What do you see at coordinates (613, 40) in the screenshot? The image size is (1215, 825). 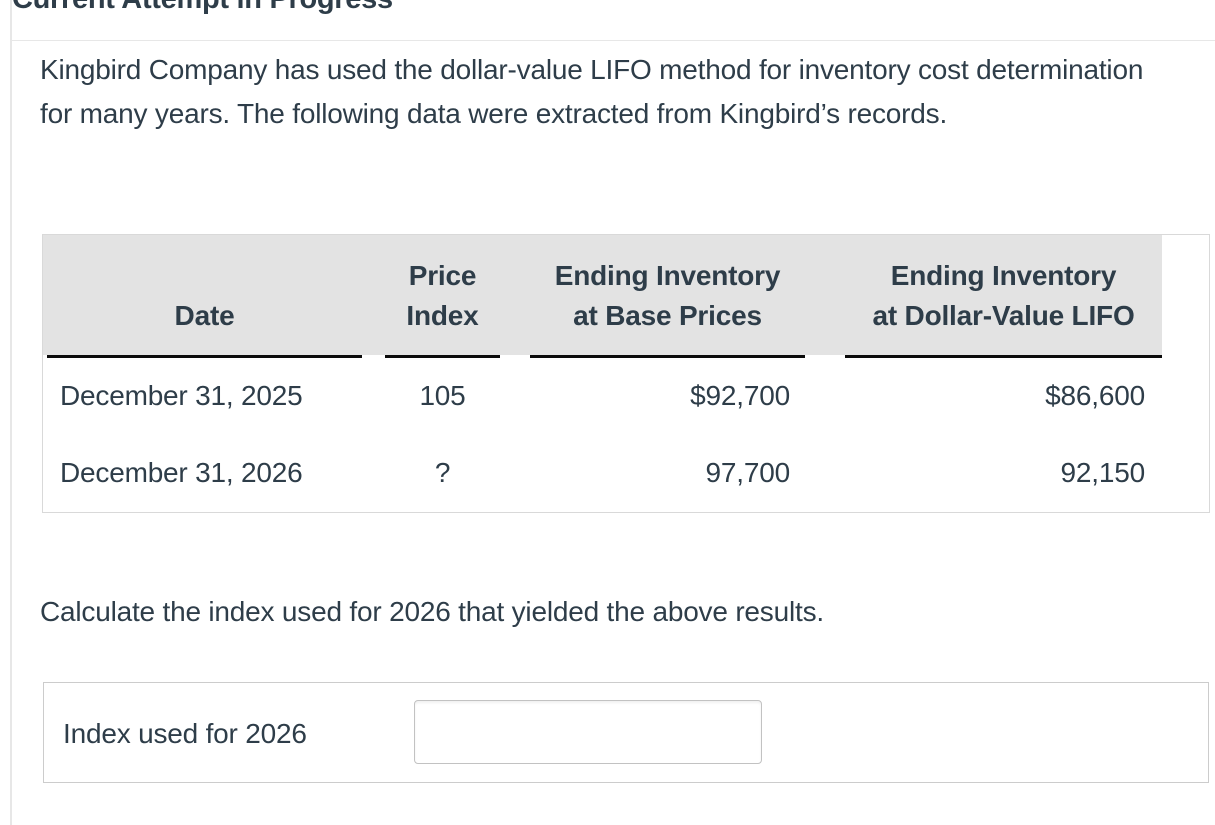 I see `header-divider` at bounding box center [613, 40].